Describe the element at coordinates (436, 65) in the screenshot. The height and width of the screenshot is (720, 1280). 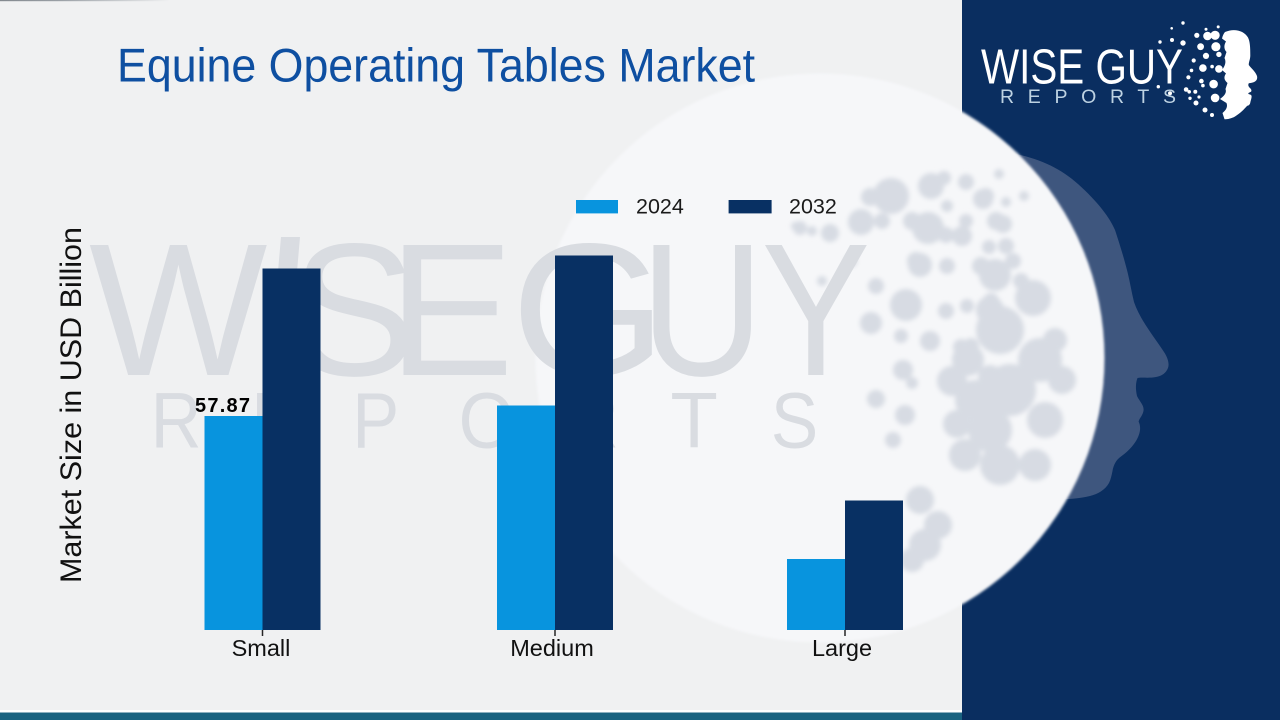
I see `svg-text: Equine Operating Tables Market` at that location.